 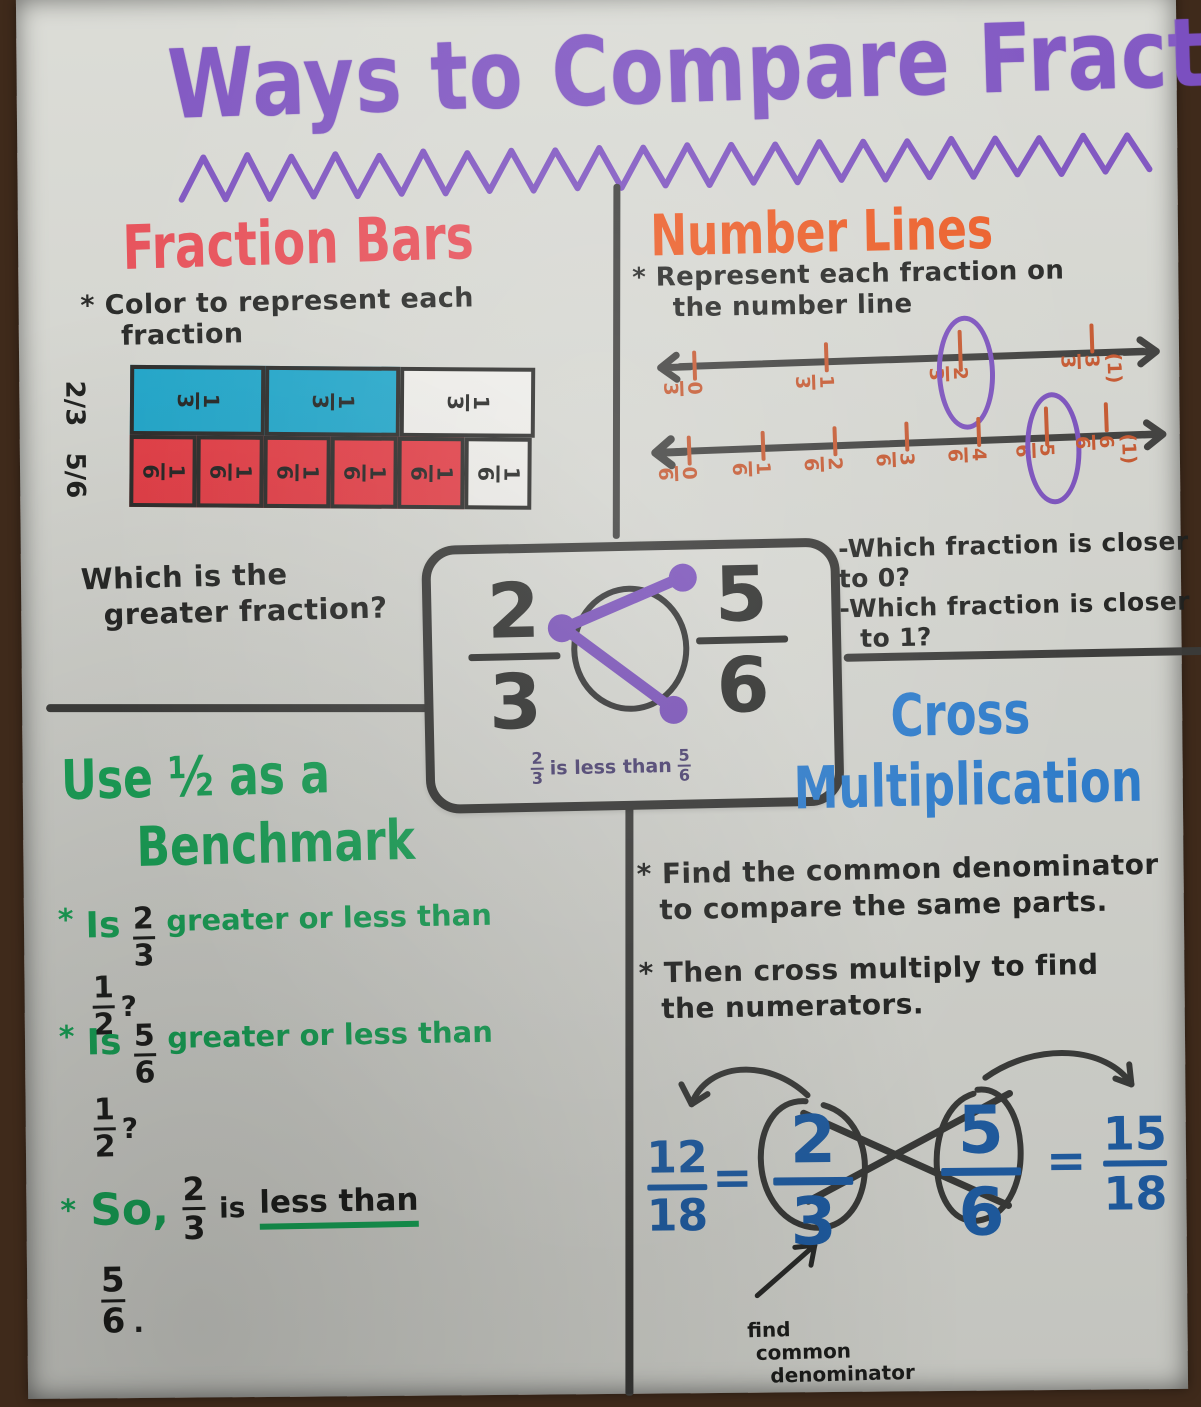 I want to click on section-heading-benchmark: Use ½ as a Benchmark, so click(x=331, y=809).